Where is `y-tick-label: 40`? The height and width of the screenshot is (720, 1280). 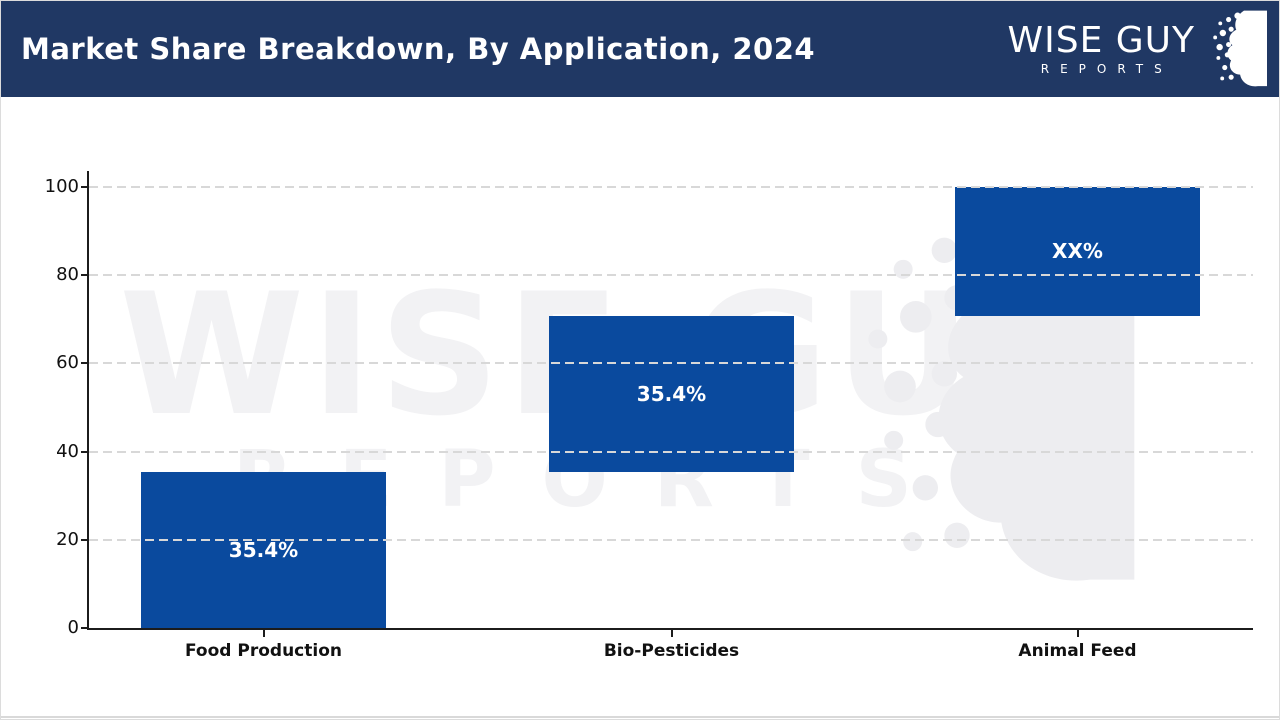
y-tick-label: 40 is located at coordinates (67, 451).